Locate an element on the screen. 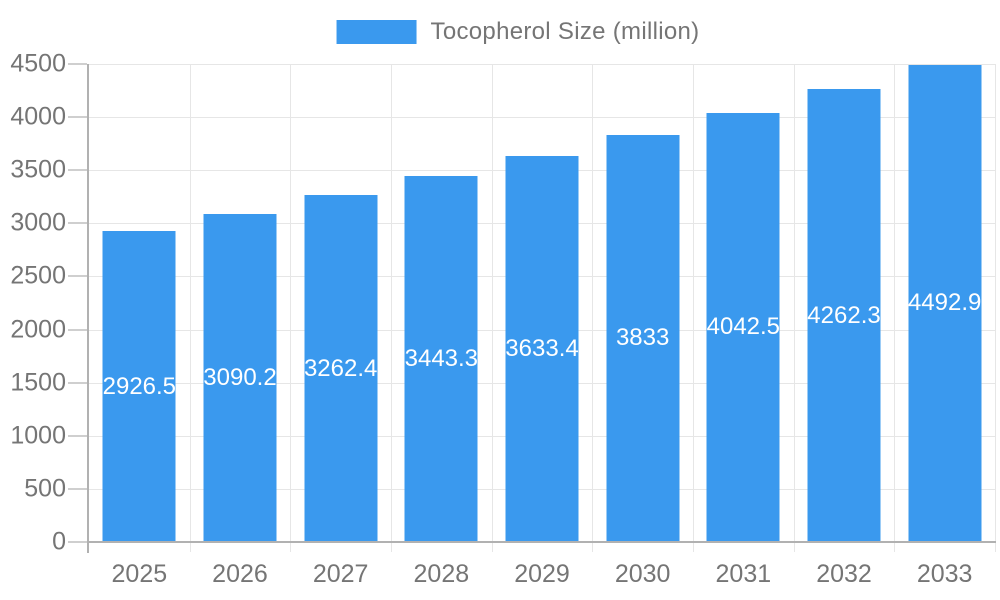  x-axis-tick-label: 2026 is located at coordinates (240, 574).